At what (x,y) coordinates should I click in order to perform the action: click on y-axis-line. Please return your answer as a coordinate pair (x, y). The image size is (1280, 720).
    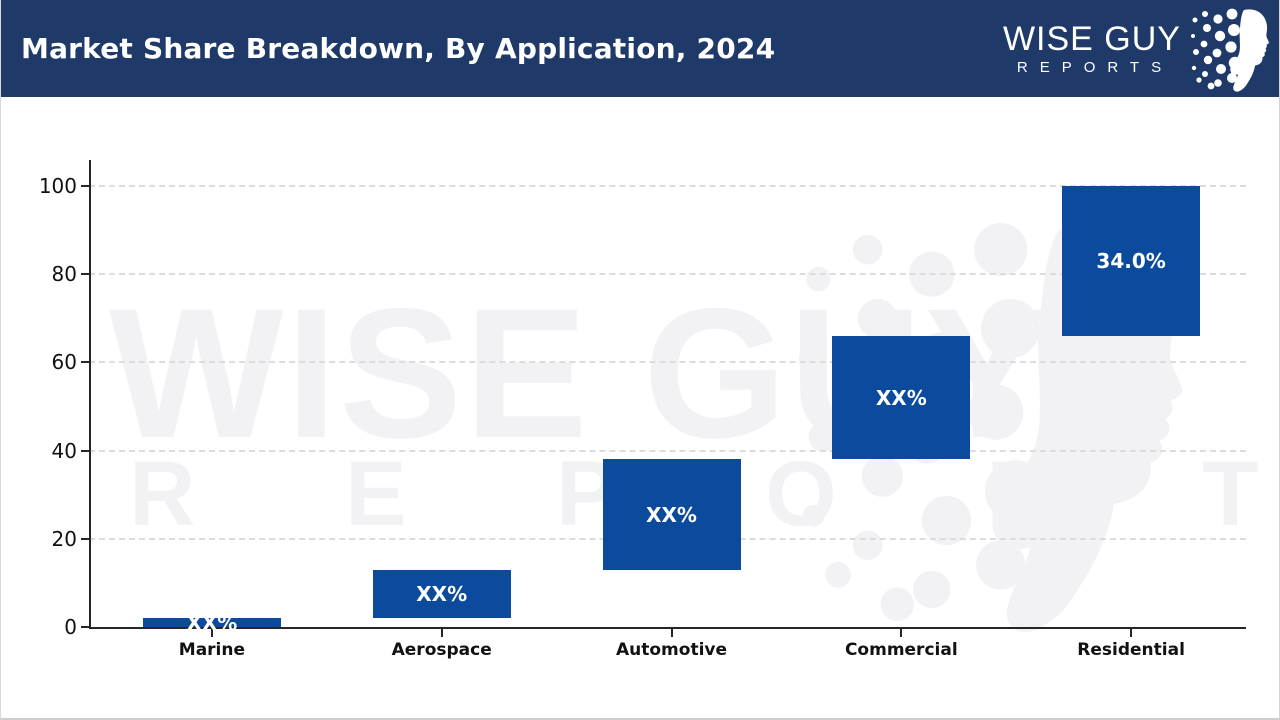
    Looking at the image, I should click on (90, 394).